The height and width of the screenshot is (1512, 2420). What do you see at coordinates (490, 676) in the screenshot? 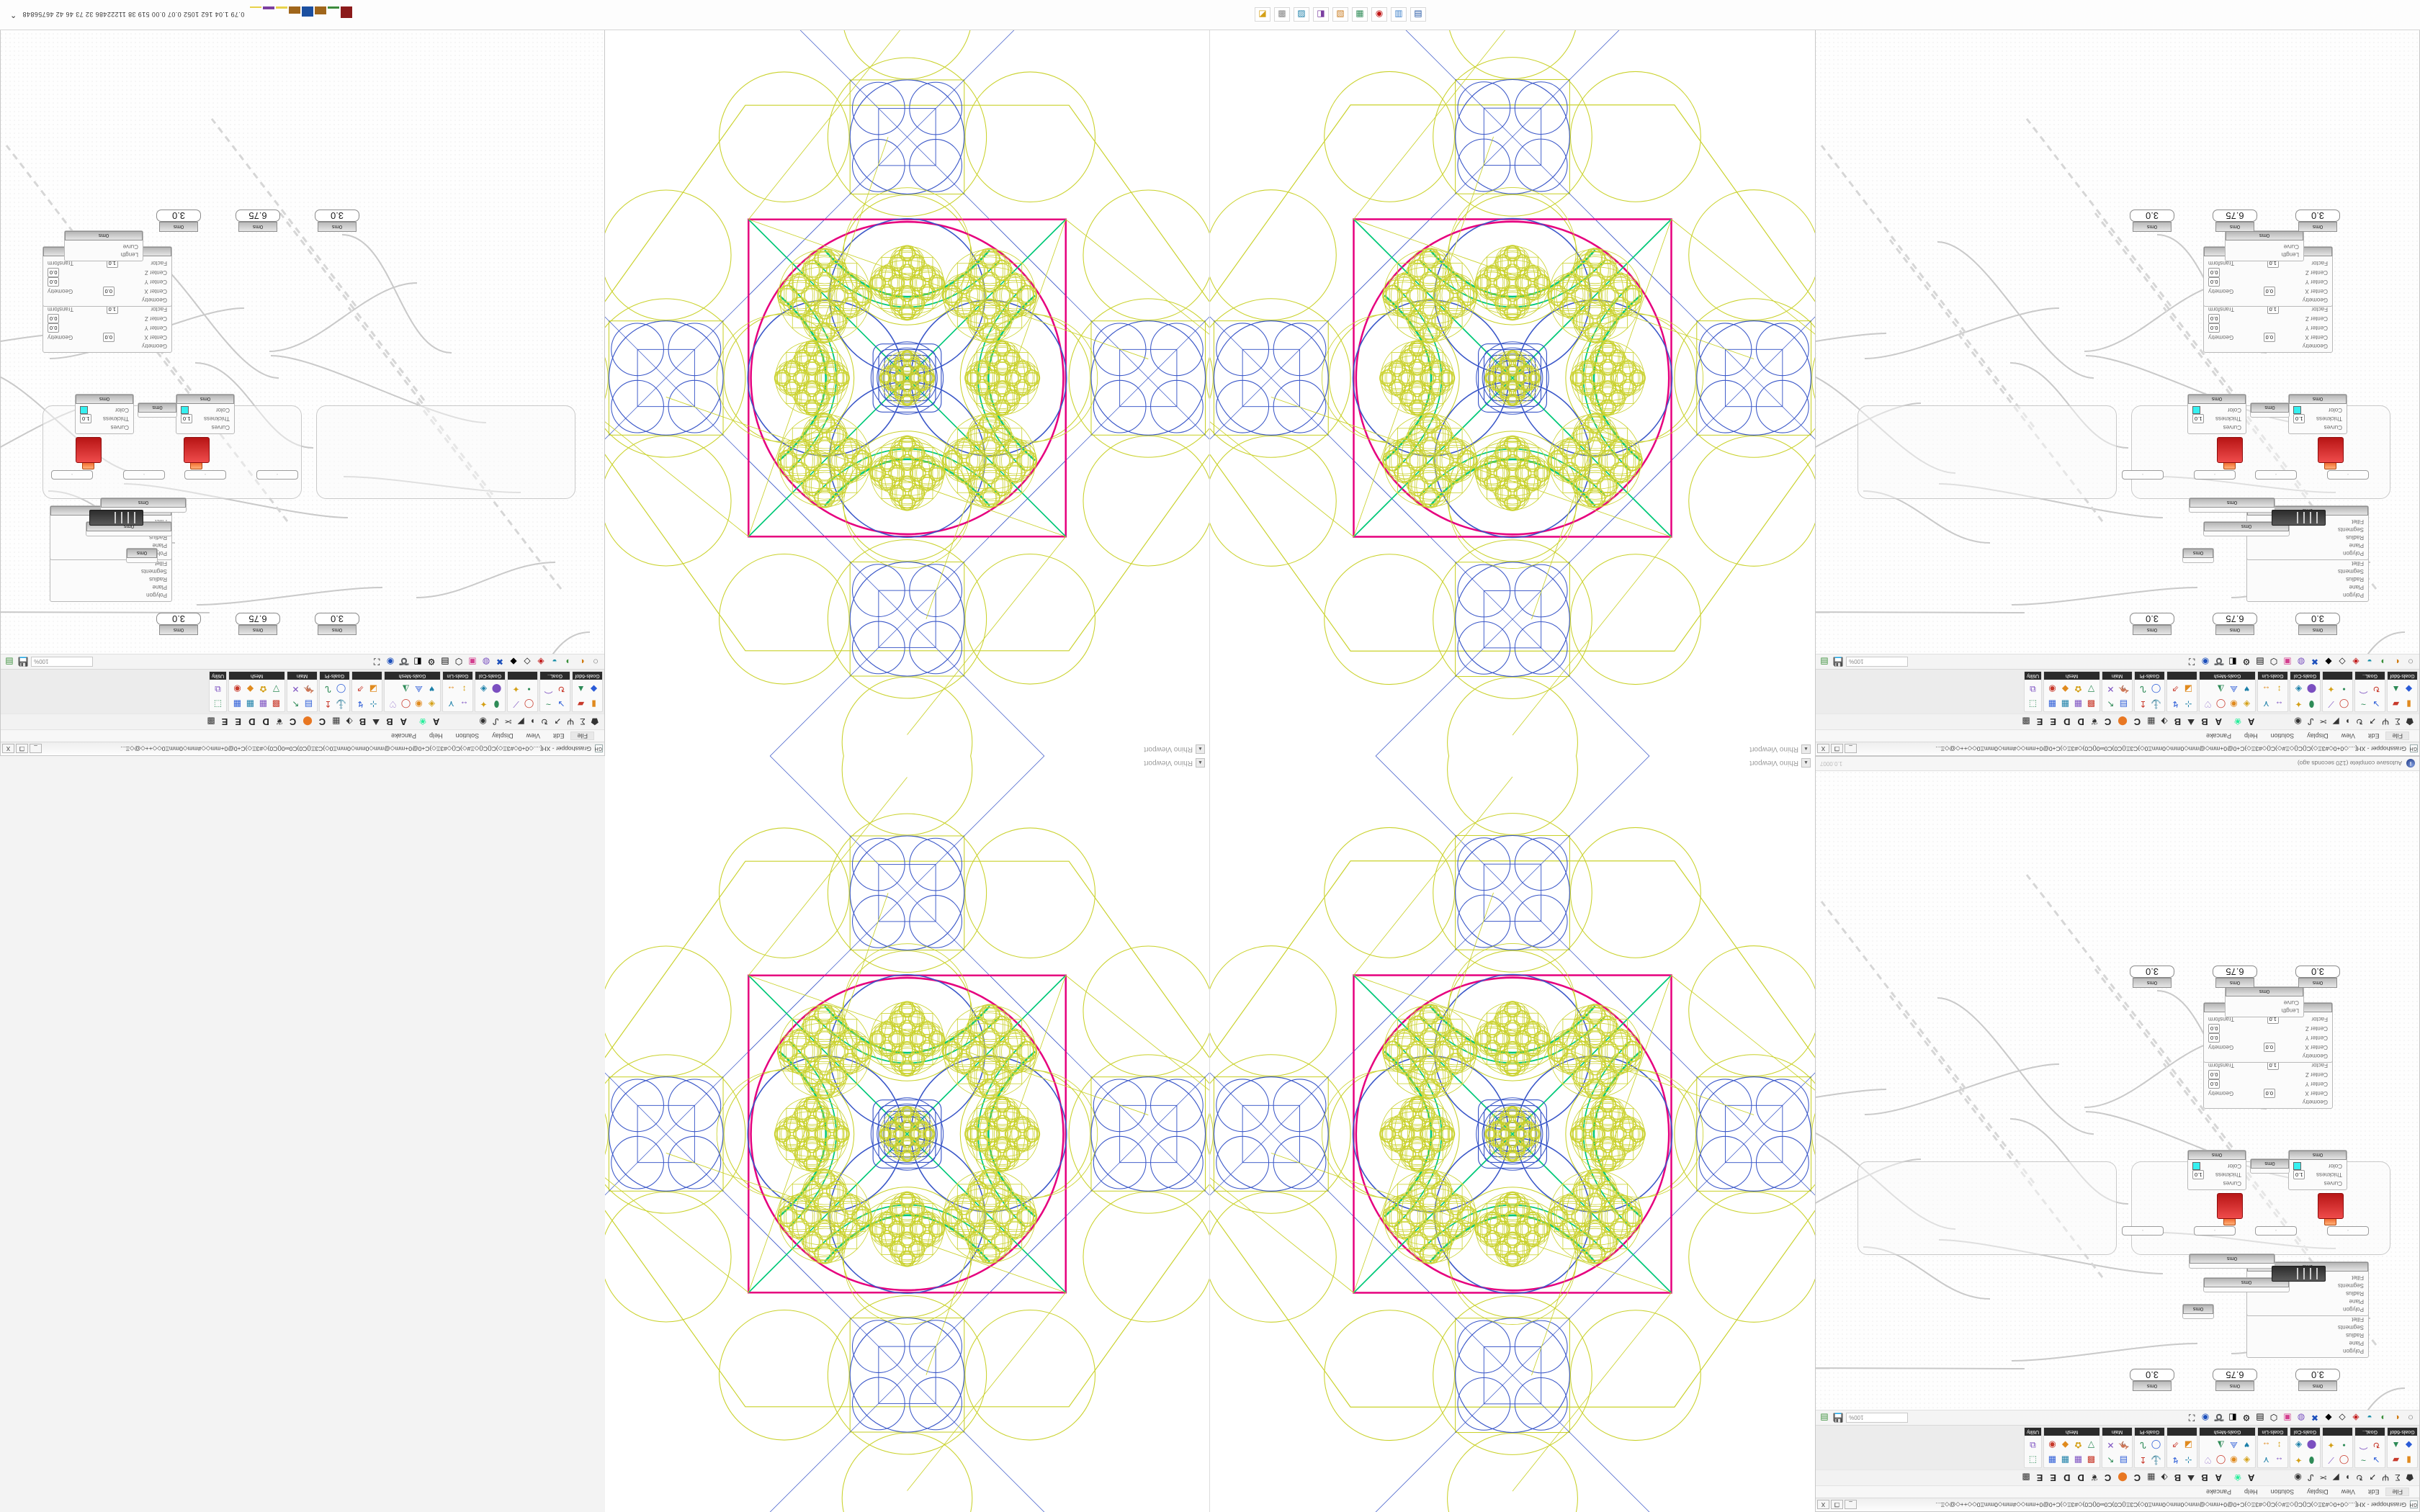
I see `ribbon-tab-label: Goals-Col` at bounding box center [490, 676].